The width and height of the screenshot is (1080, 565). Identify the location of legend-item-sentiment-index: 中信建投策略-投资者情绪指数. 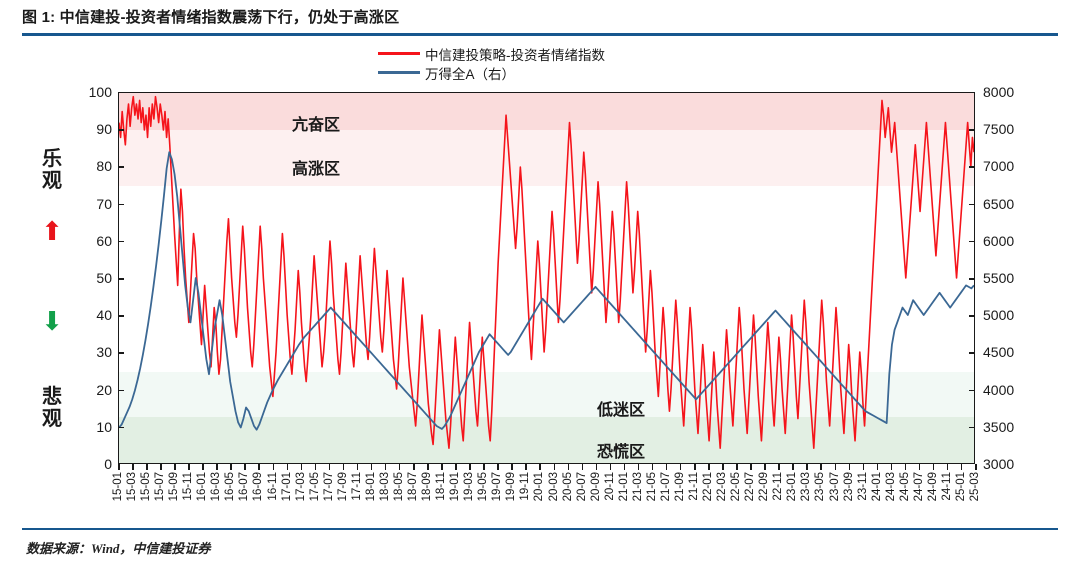
(491, 53).